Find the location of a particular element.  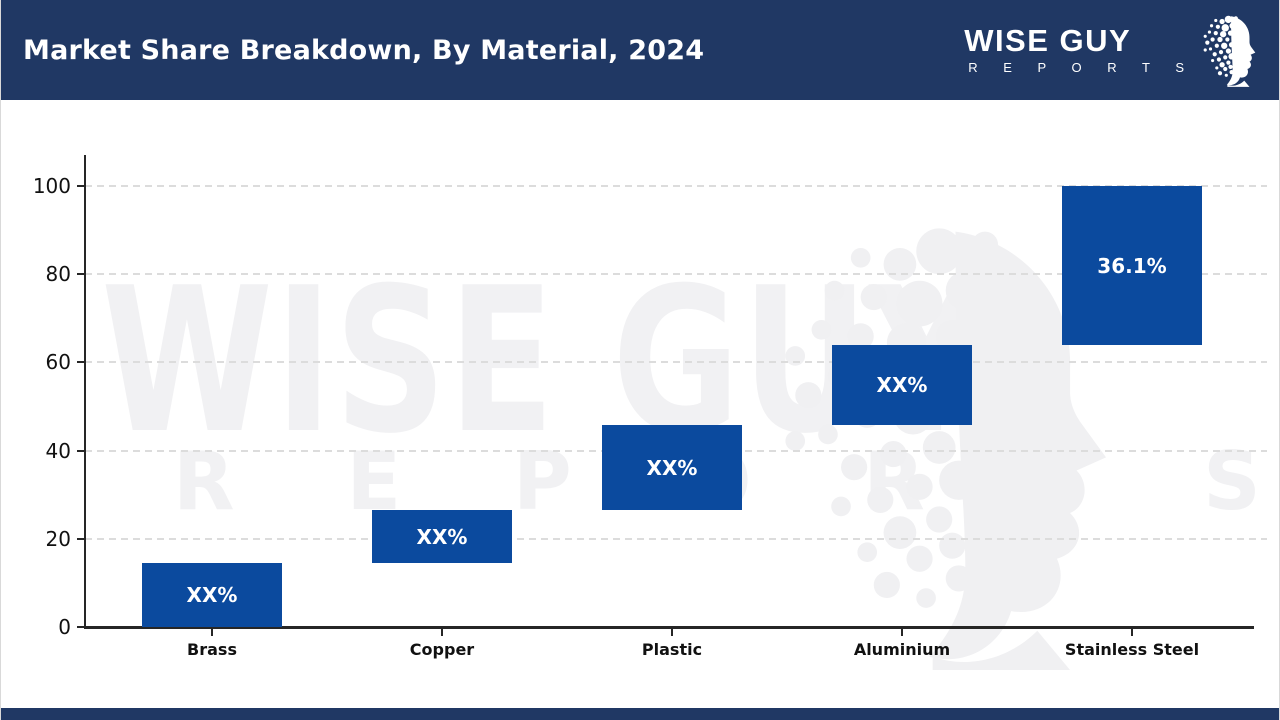

x-tick-label-3: Aluminium is located at coordinates (902, 649).